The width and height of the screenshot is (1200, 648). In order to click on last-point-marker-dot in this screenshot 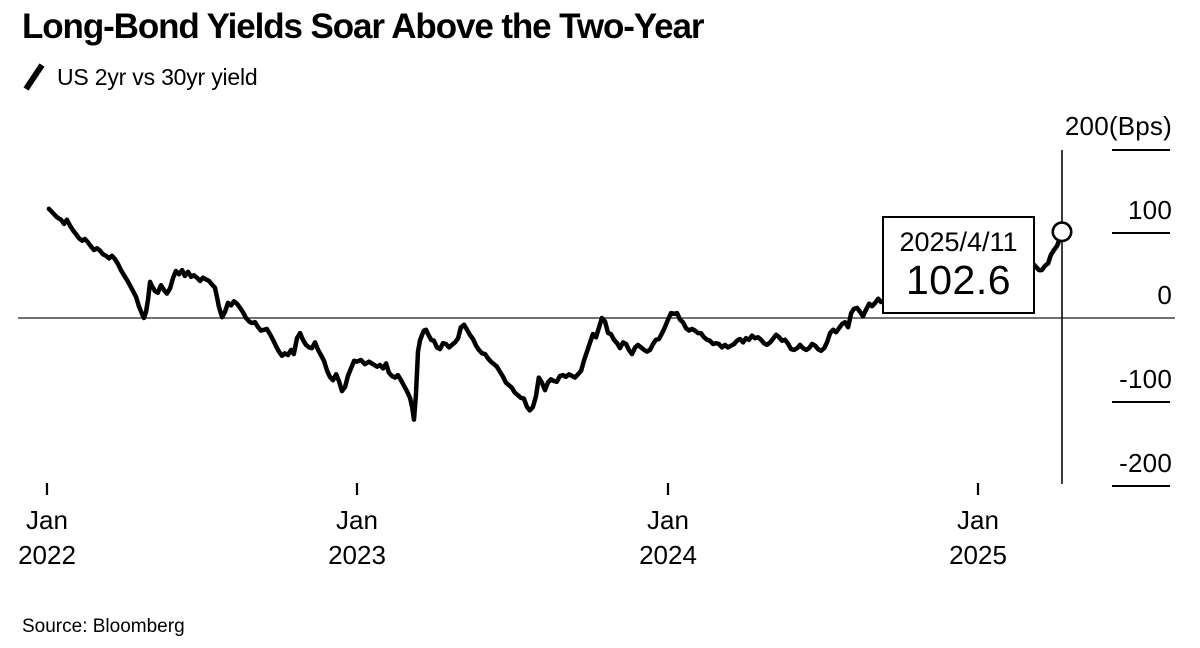, I will do `click(1062, 232)`.